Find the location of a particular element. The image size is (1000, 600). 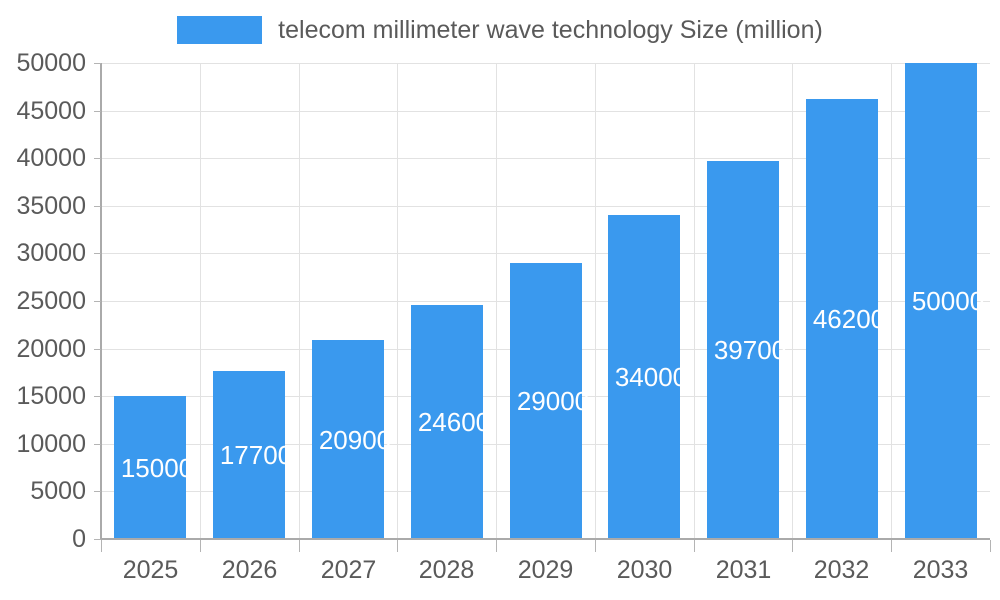

y-tick-label: 30000 is located at coordinates (51, 253).